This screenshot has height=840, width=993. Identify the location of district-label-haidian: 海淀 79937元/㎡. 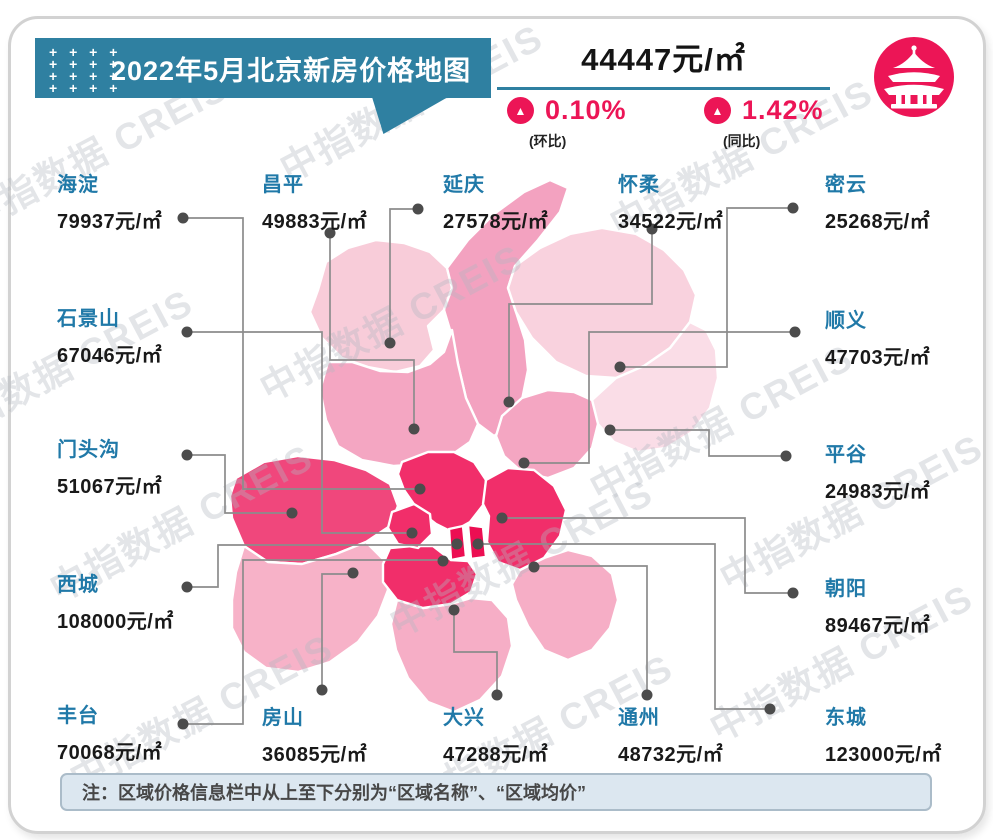
(109, 201).